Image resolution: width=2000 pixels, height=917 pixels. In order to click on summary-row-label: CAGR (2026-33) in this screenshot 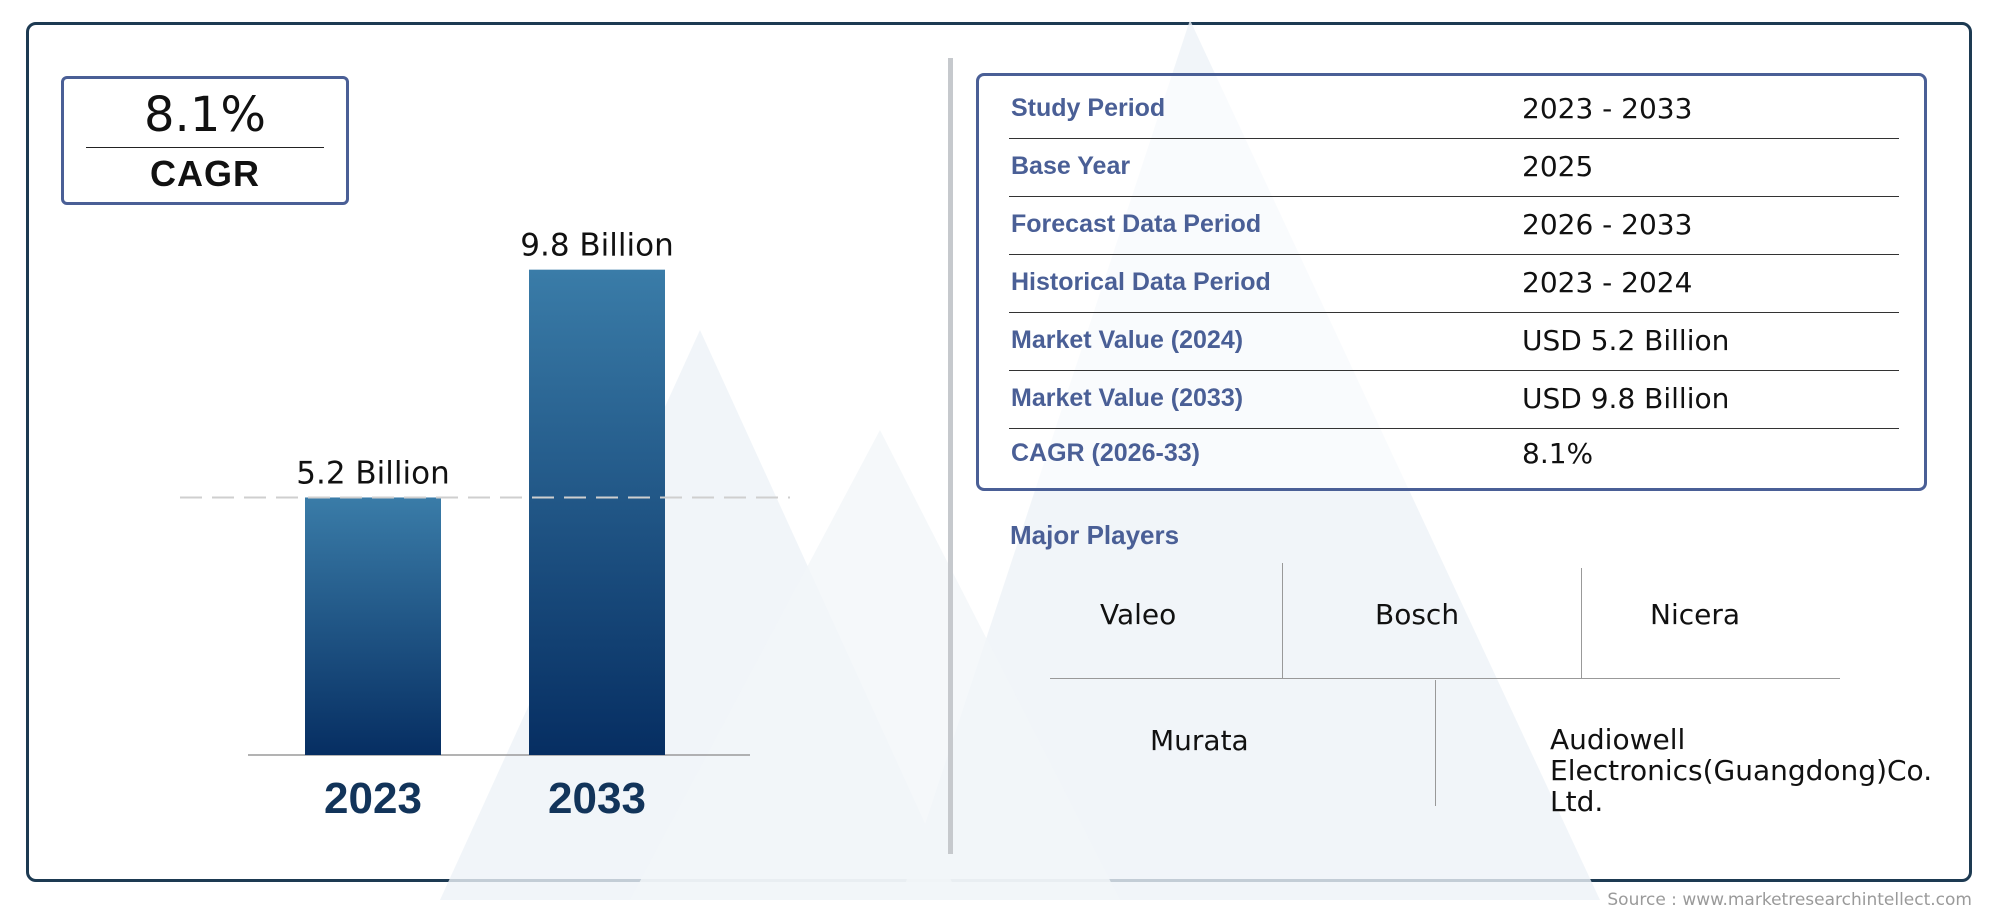, I will do `click(1105, 453)`.